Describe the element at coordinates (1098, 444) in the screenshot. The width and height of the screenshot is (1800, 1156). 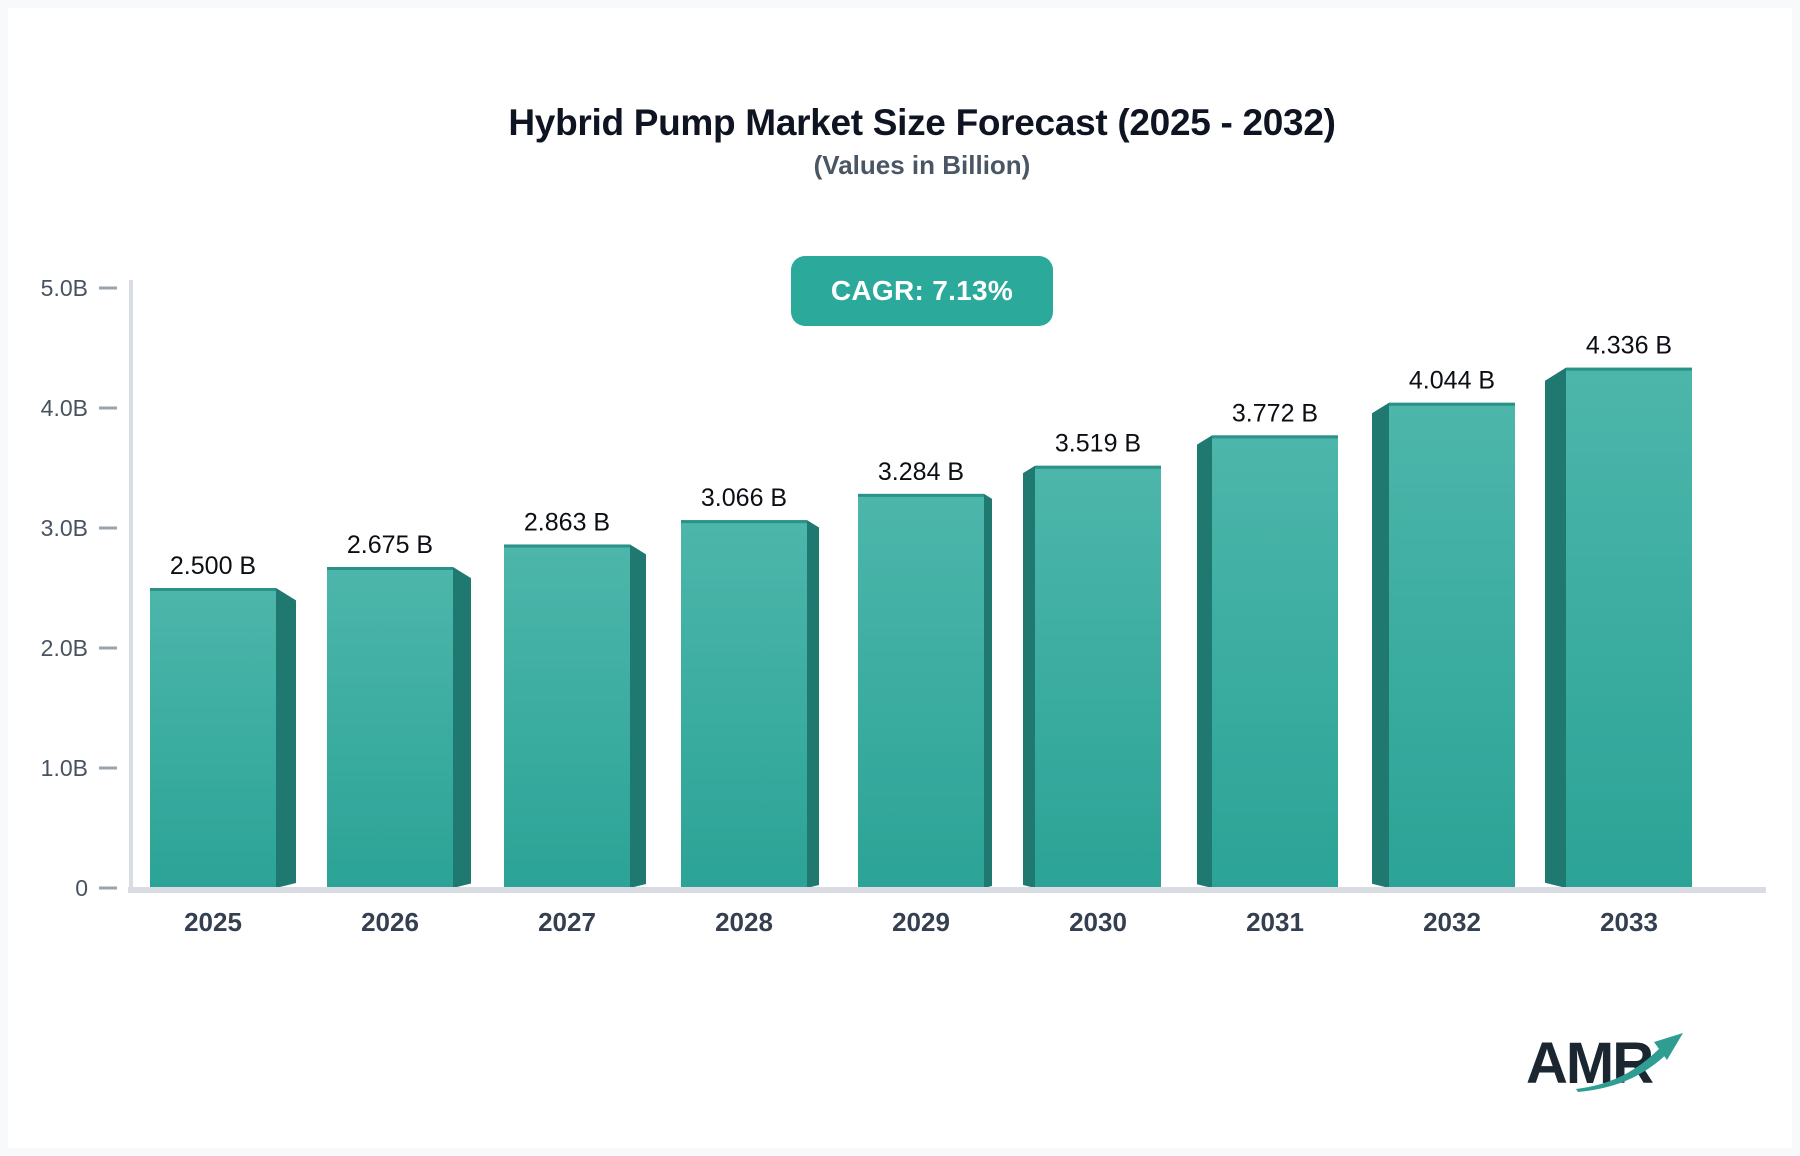
I see `bar-value-label: 3.519 B` at that location.